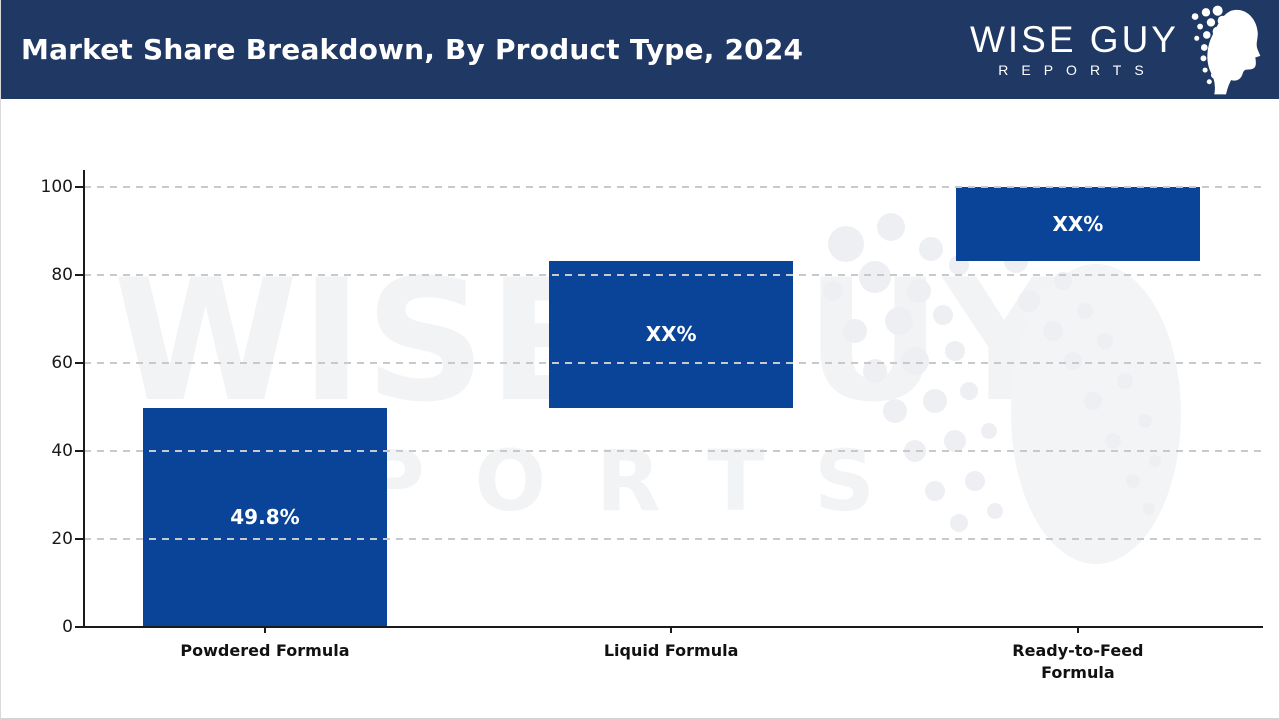 This screenshot has width=1280, height=720. Describe the element at coordinates (62, 275) in the screenshot. I see `y-axis-tick-label: 80` at that location.